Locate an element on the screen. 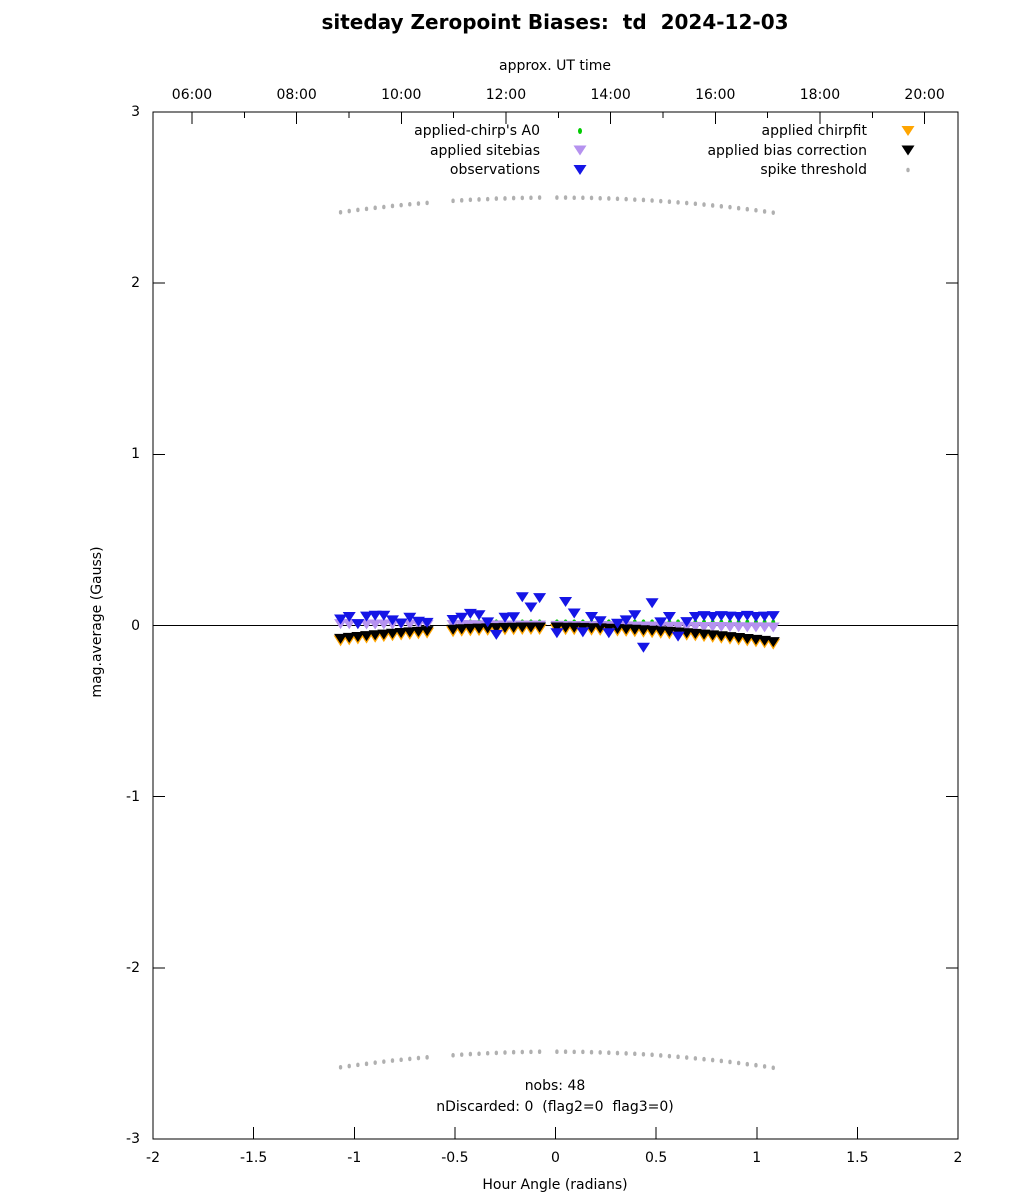 The image size is (1024, 1200). y-tick-label: 3 is located at coordinates (135, 112).